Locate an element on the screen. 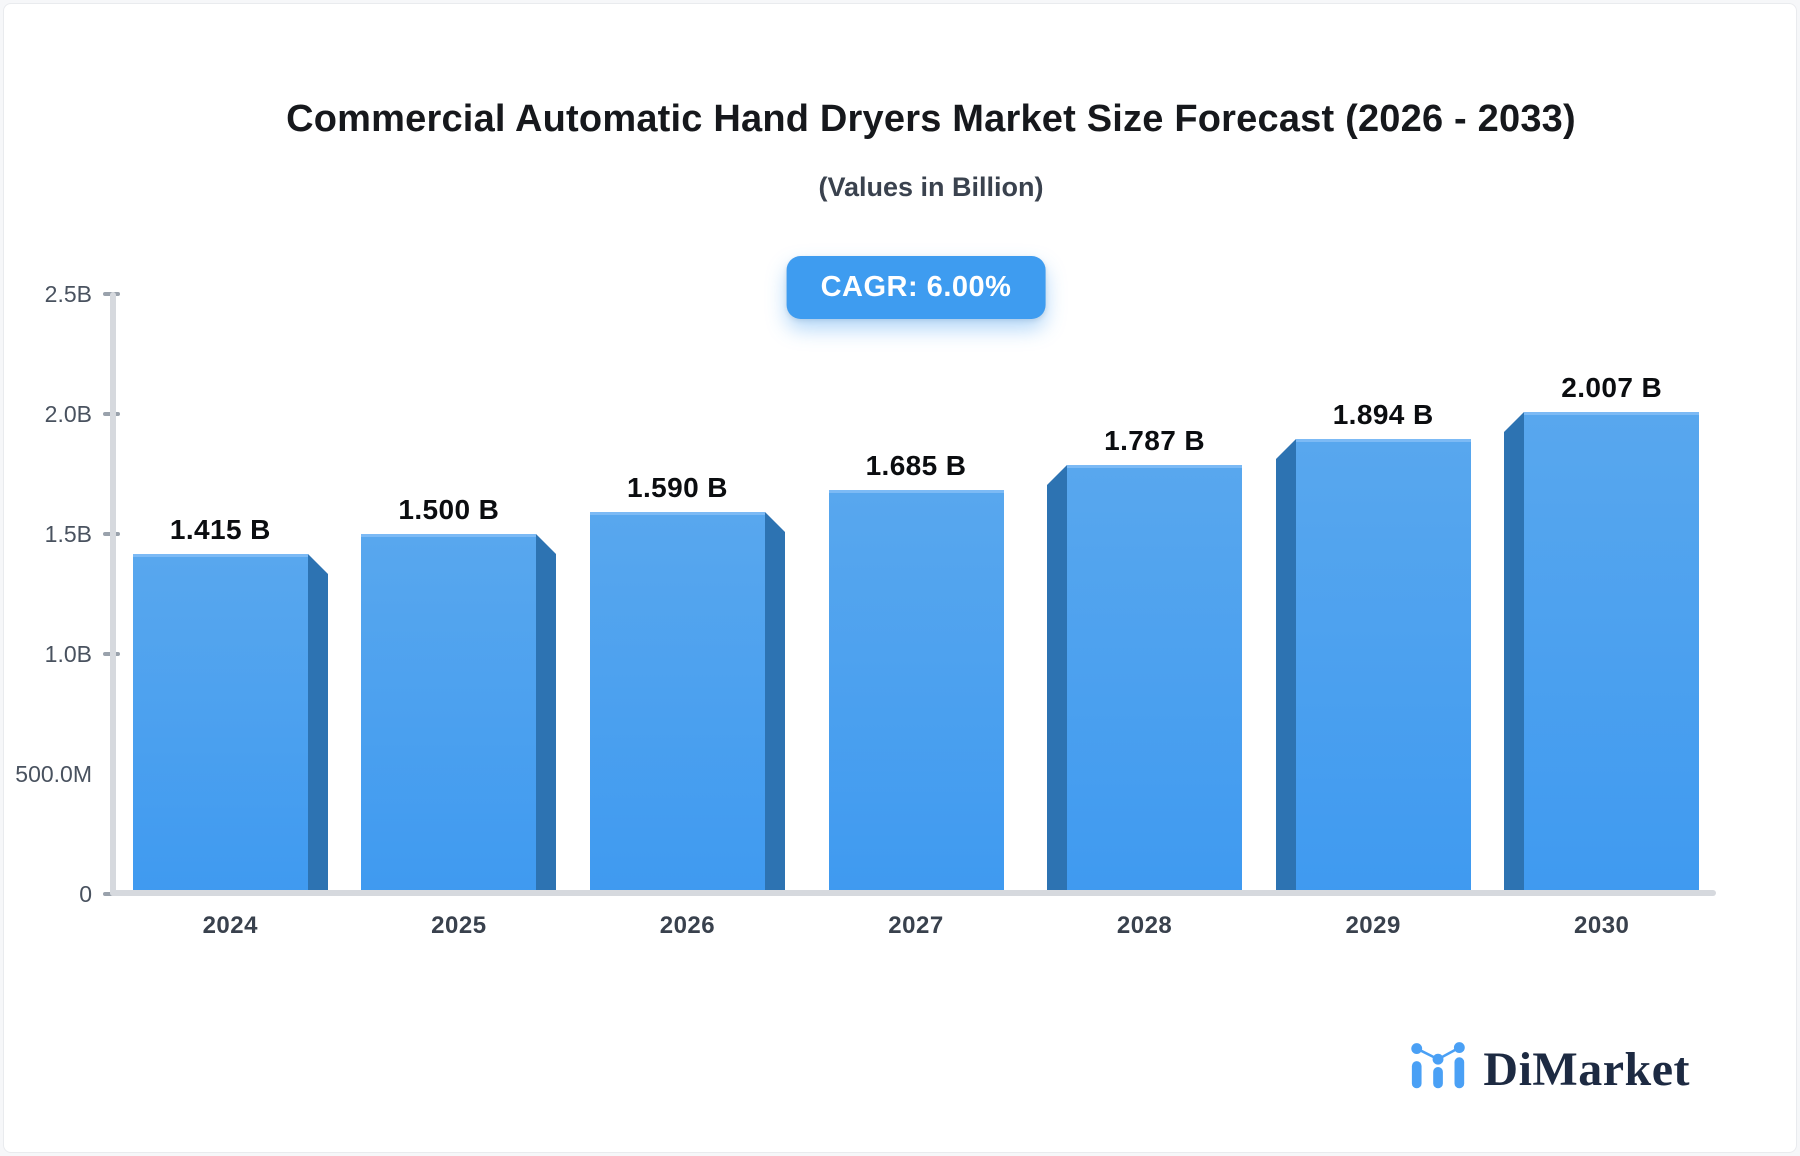  x-tick-label: 2027 is located at coordinates (916, 925).